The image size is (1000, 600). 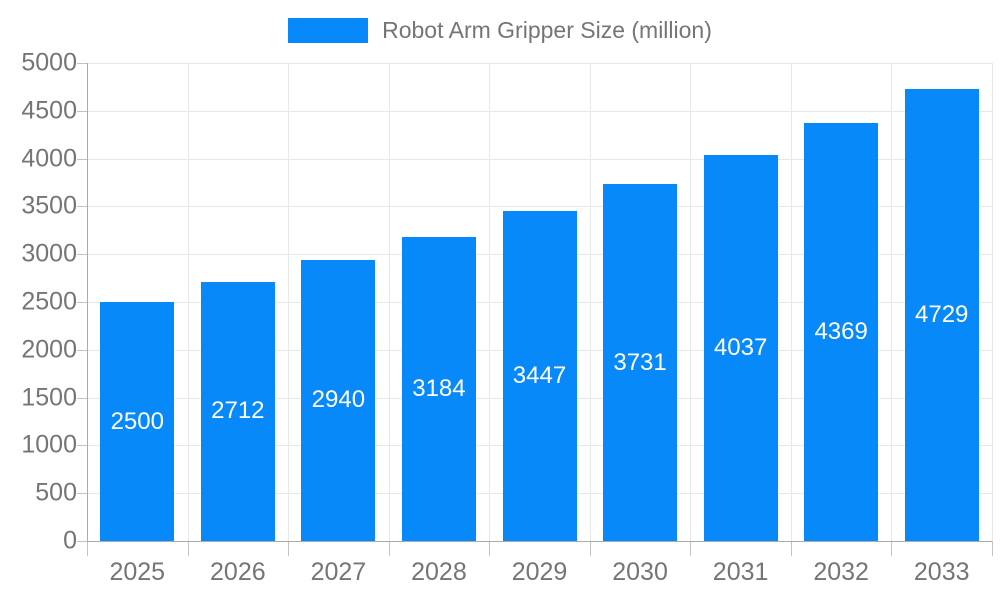 I want to click on legend: Robot Arm Gripper Size (million), so click(x=500, y=30).